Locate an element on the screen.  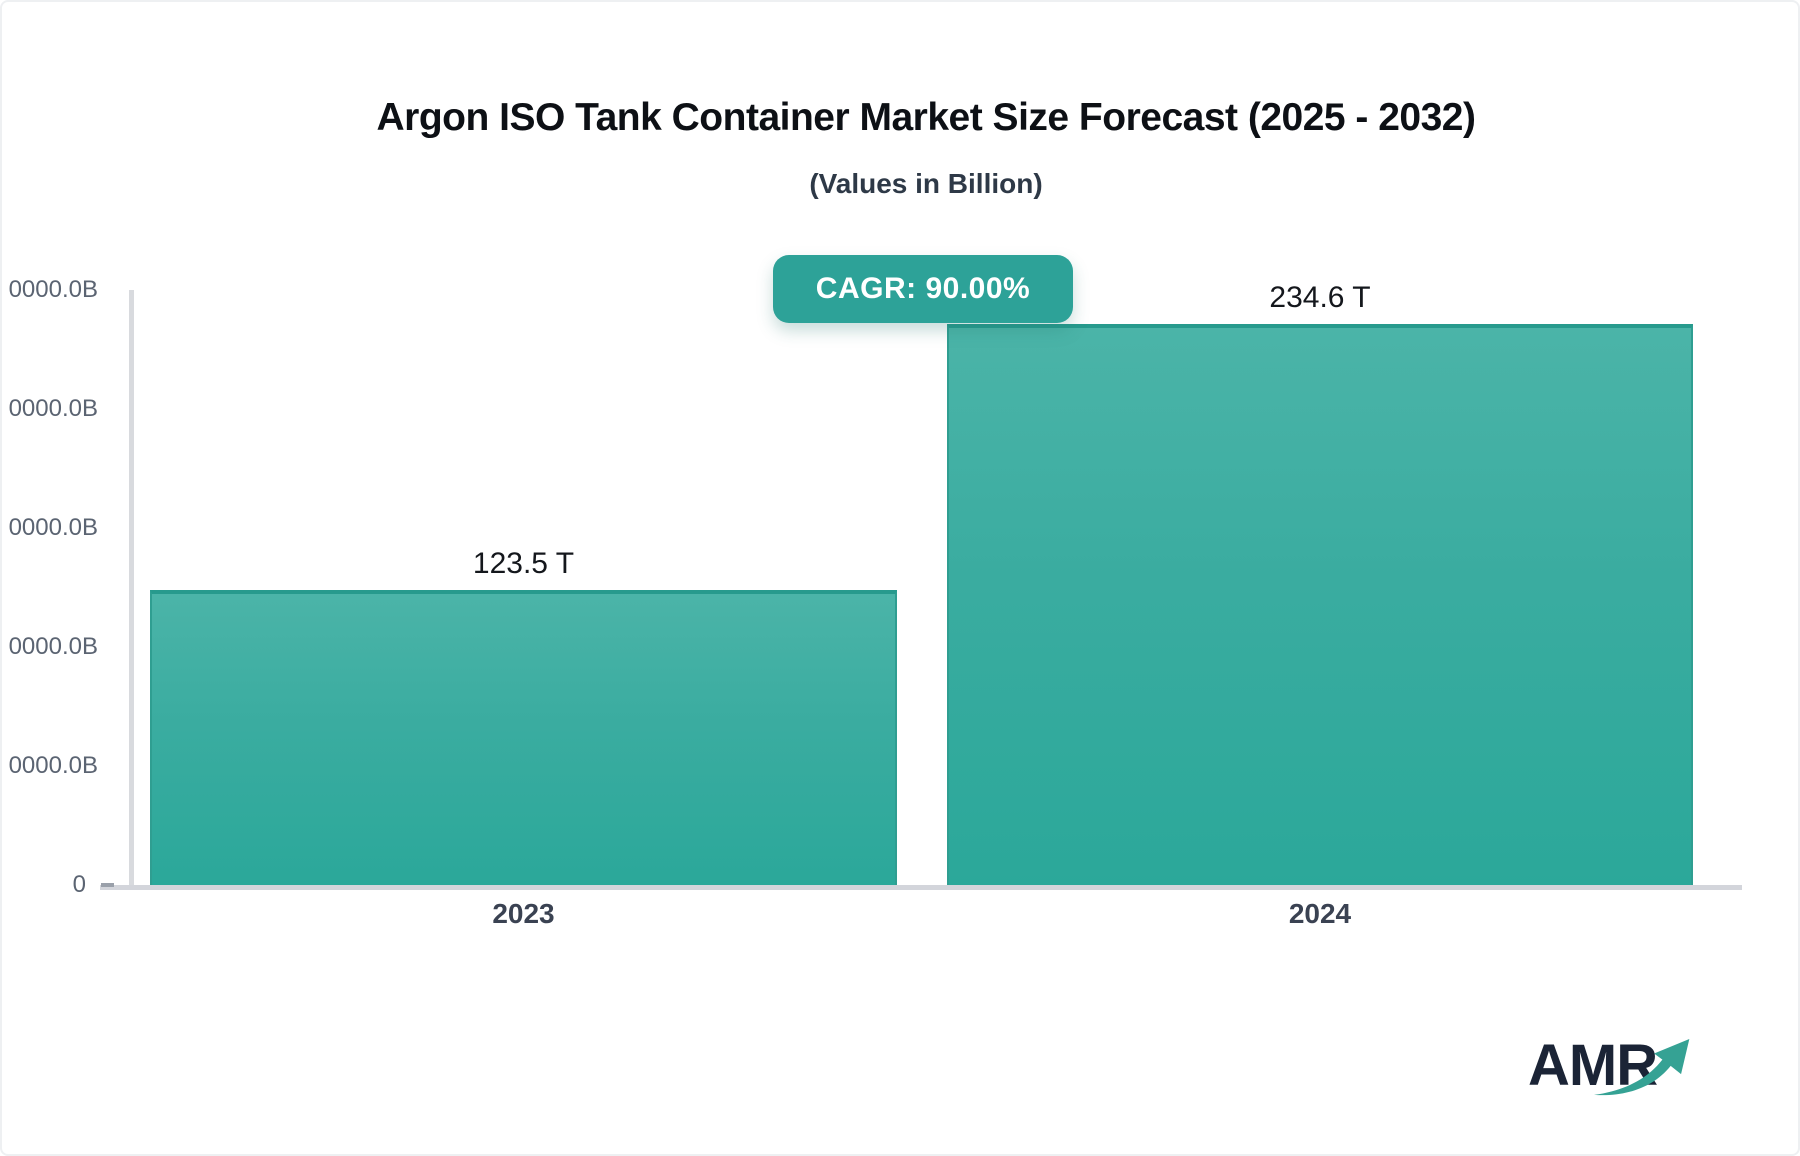
y-zero-tick-mark is located at coordinates (107, 885).